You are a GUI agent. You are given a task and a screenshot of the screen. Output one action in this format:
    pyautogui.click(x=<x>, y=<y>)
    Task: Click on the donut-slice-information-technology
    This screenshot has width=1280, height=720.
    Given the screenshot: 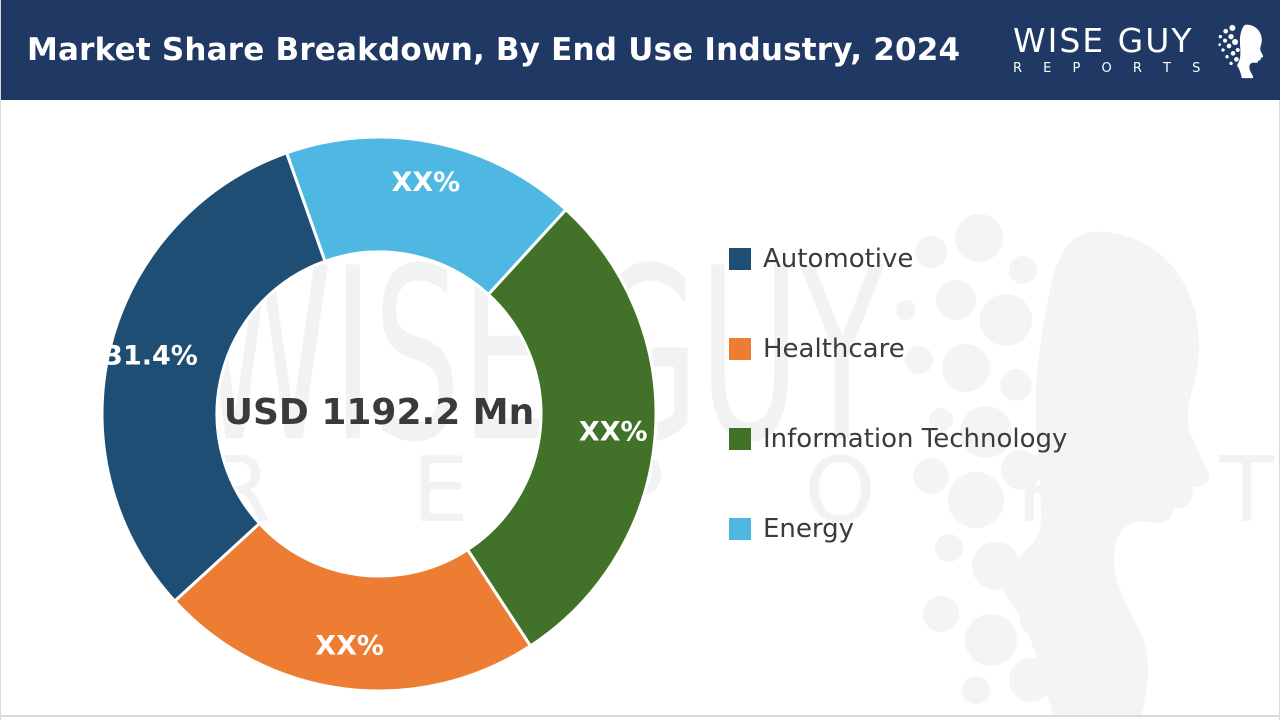 What is the action you would take?
    pyautogui.click(x=562, y=428)
    